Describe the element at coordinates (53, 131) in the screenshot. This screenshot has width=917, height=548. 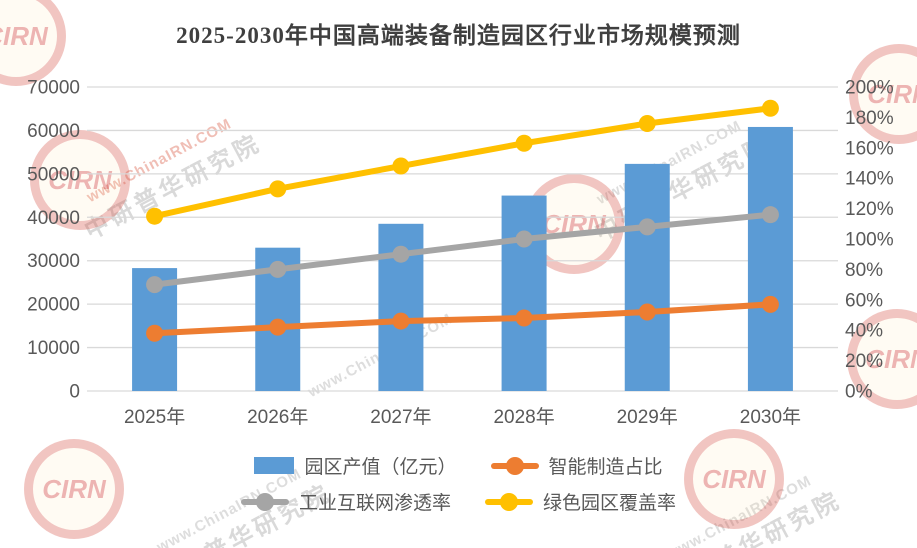
I see `left-axis-tick-label: 60000` at that location.